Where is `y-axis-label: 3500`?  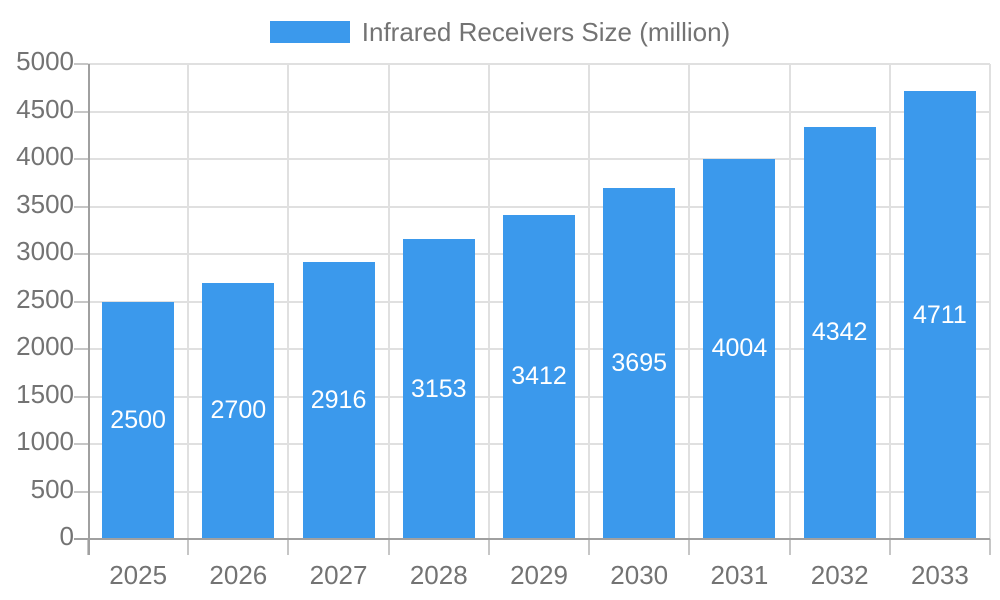 y-axis-label: 3500 is located at coordinates (45, 203).